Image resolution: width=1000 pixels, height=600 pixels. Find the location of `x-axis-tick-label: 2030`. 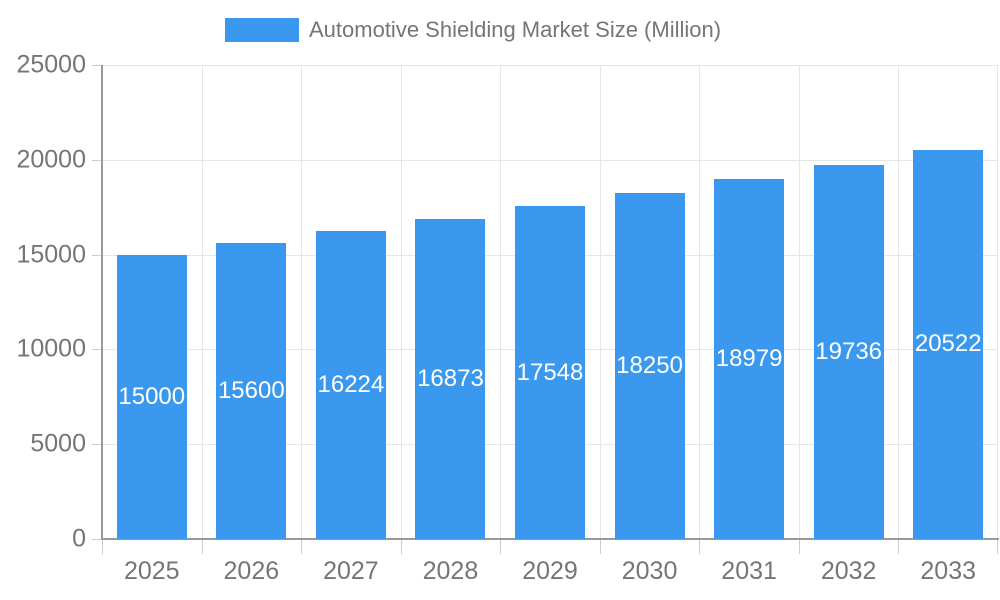

x-axis-tick-label: 2030 is located at coordinates (649, 571).